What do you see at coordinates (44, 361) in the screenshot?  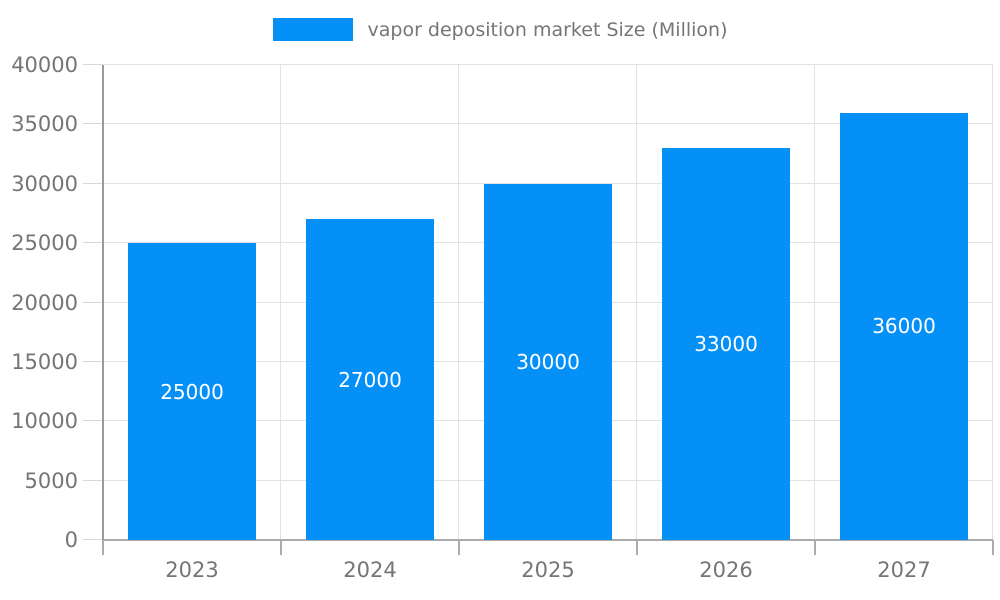 I see `y-axis-tick-label: 15000` at bounding box center [44, 361].